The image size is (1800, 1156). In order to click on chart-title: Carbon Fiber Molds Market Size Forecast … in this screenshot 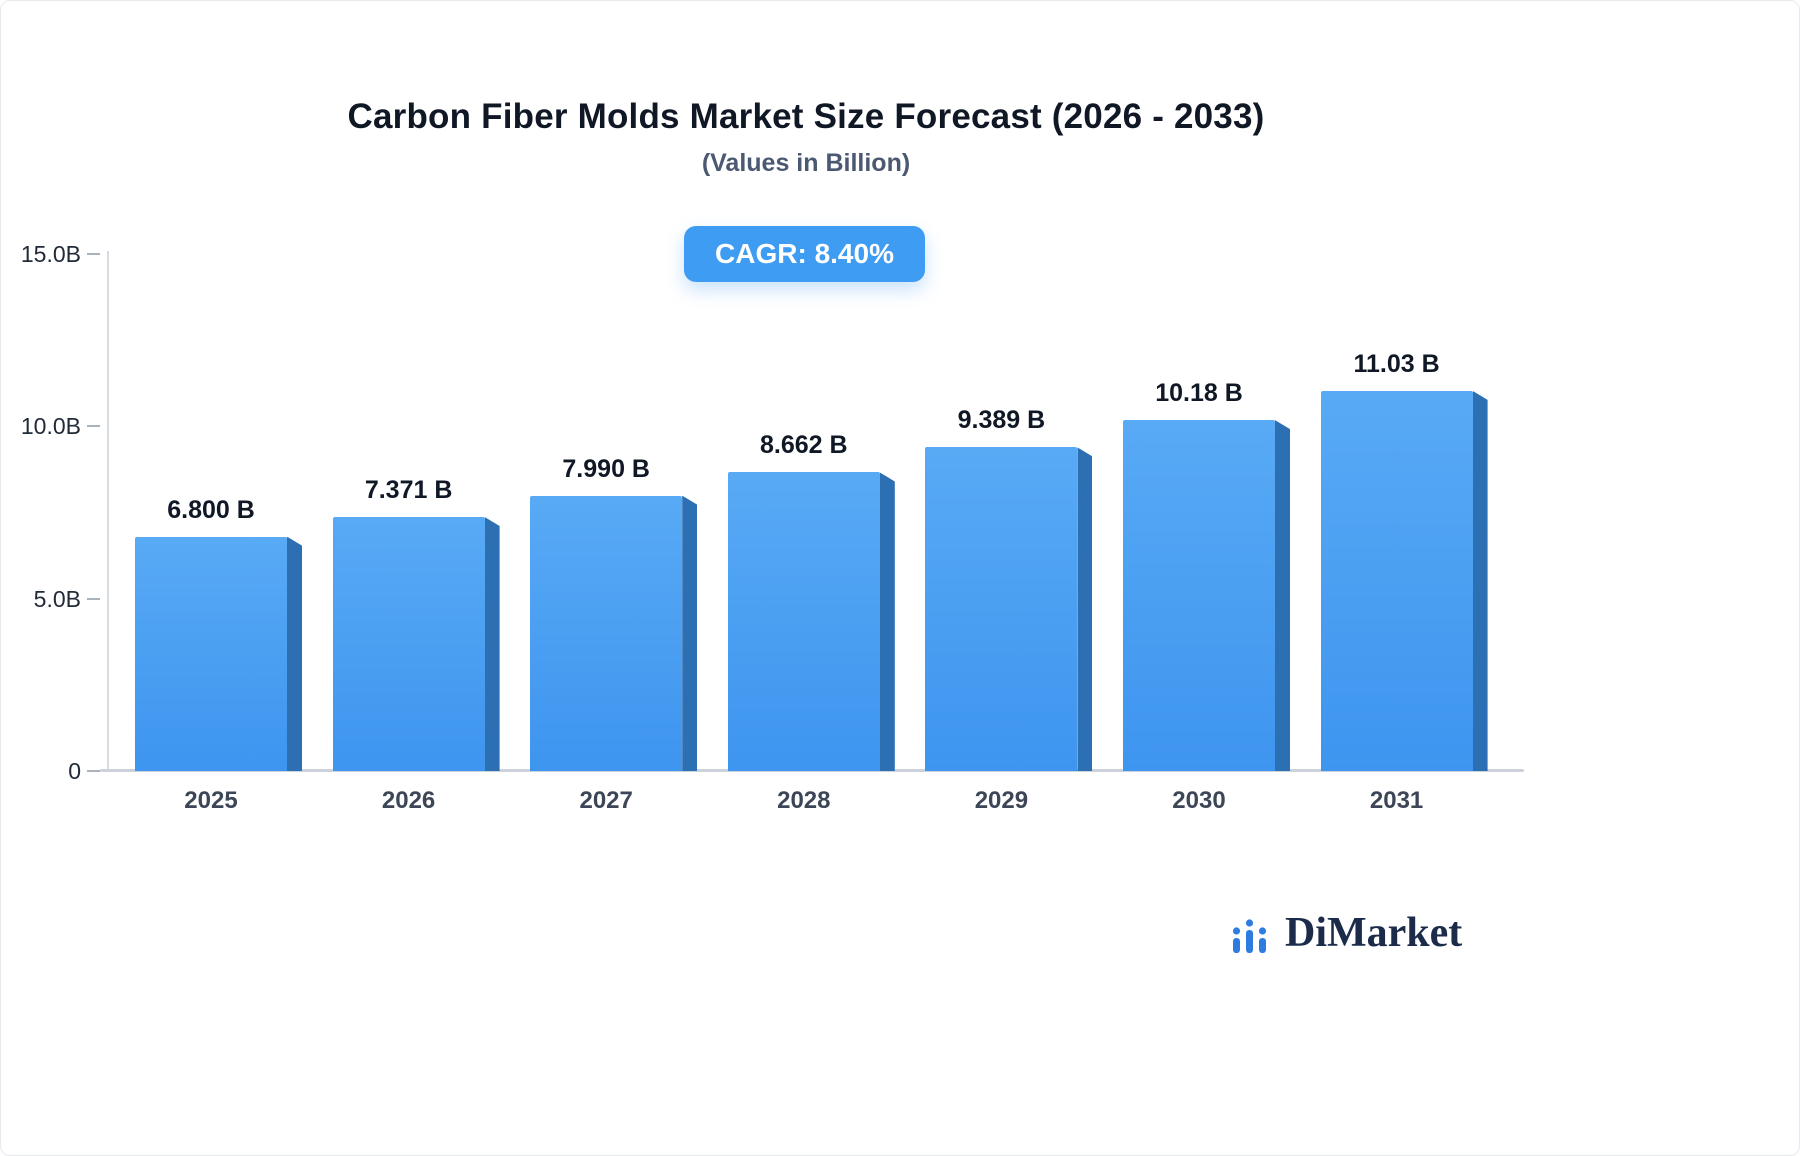, I will do `click(806, 116)`.